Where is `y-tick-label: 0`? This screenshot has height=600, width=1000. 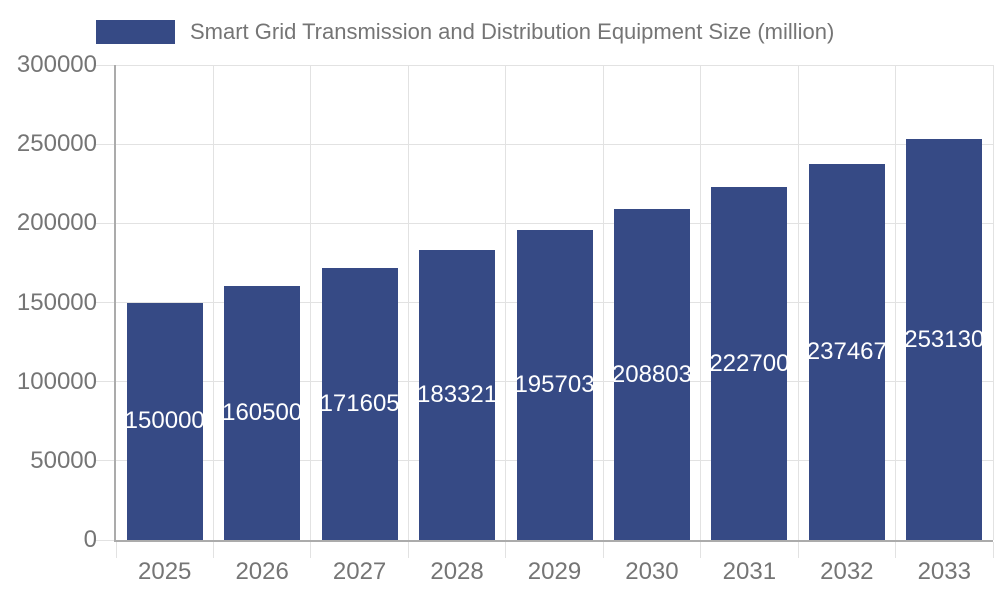
y-tick-label: 0 is located at coordinates (90, 539).